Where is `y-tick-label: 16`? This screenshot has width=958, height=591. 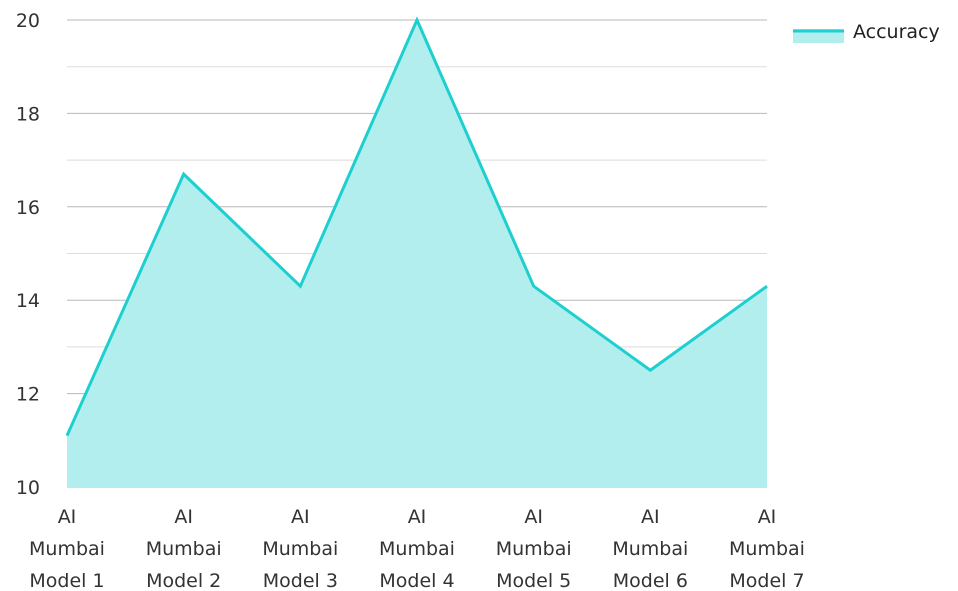
y-tick-label: 16 is located at coordinates (28, 208).